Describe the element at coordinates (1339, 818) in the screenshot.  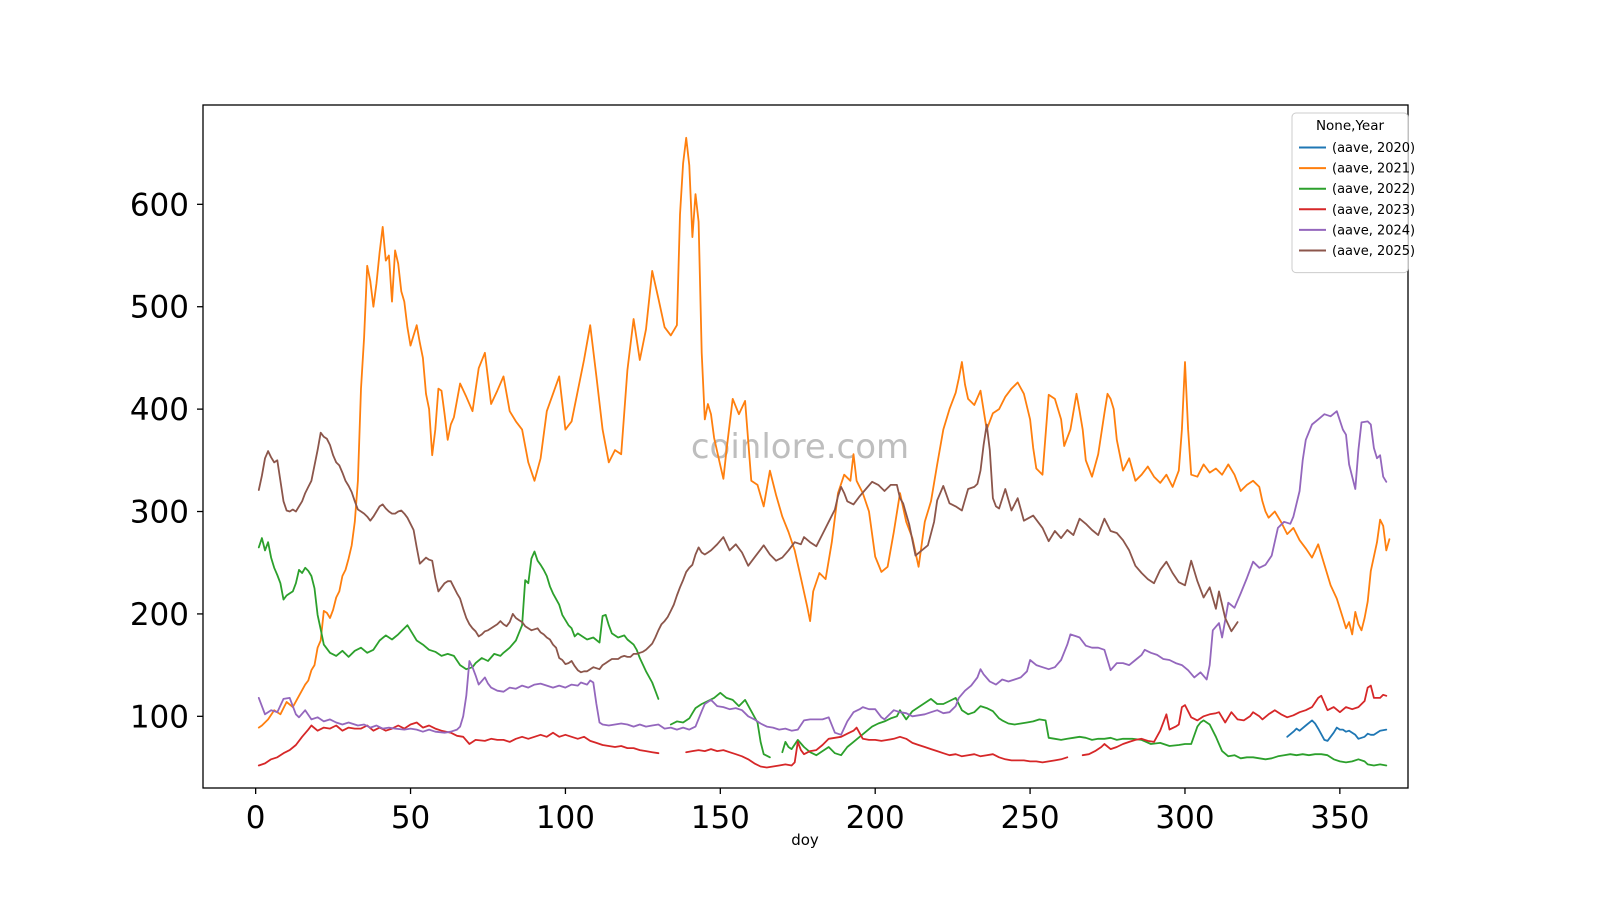
I see `x-tick-label: 350` at that location.